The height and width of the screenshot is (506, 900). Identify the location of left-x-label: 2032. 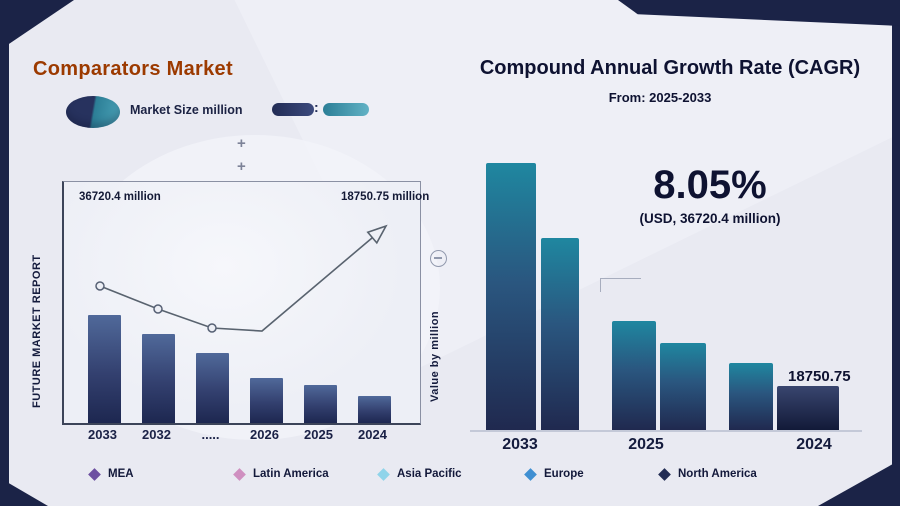
(156, 434).